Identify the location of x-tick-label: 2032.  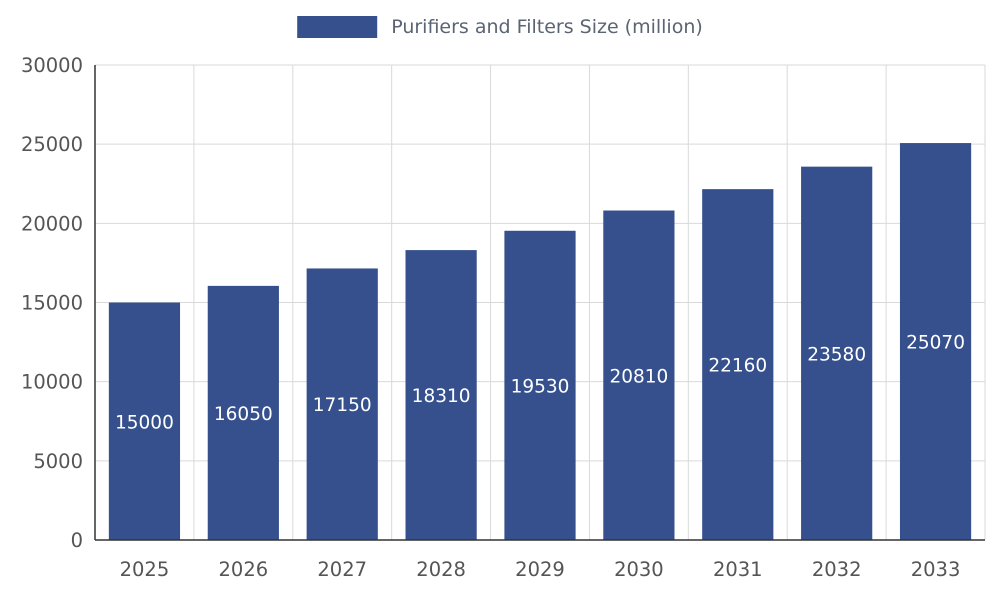
(837, 569).